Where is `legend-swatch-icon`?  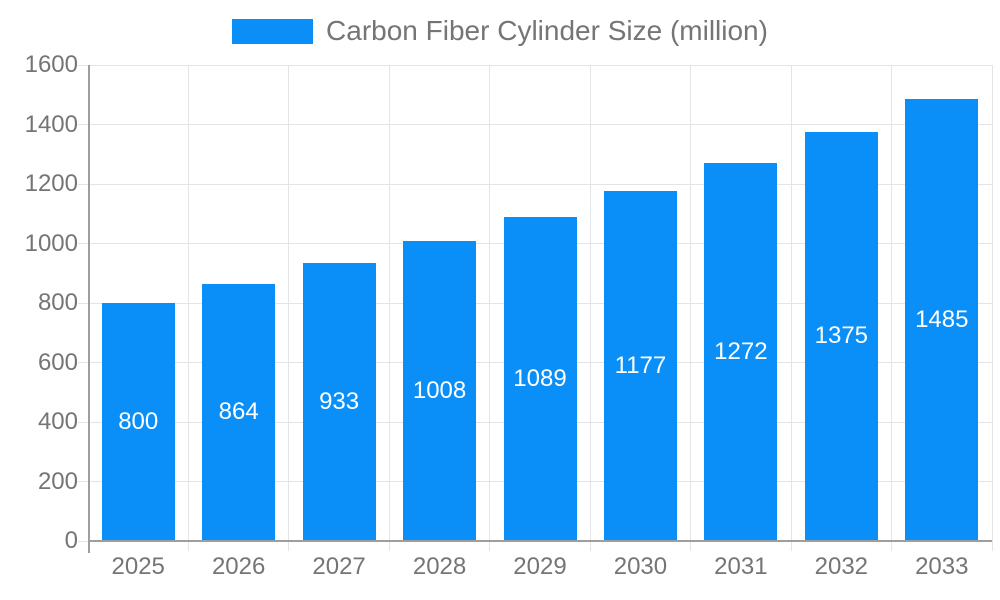
legend-swatch-icon is located at coordinates (273, 31).